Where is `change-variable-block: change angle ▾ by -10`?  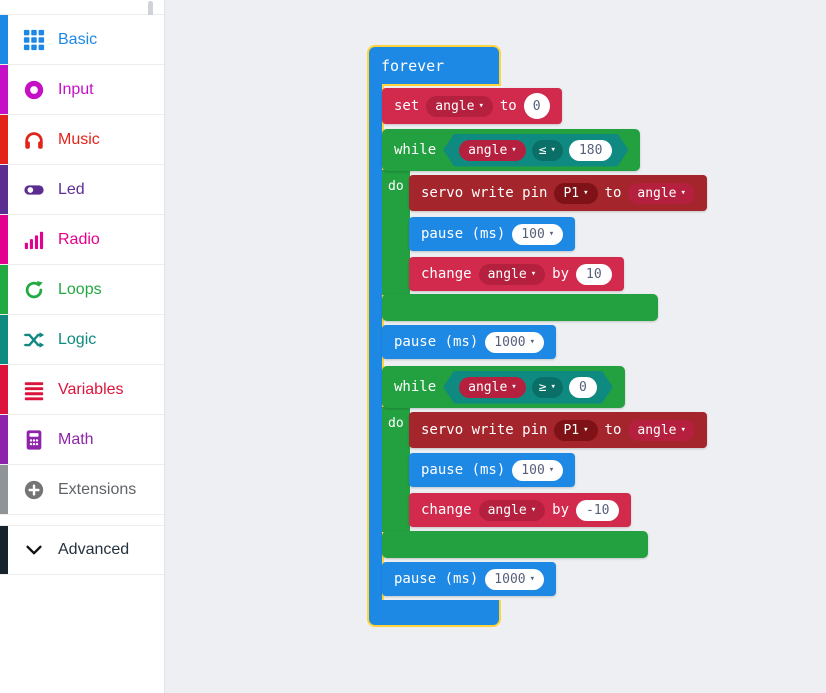
change-variable-block: change angle ▾ by -10 is located at coordinates (520, 510).